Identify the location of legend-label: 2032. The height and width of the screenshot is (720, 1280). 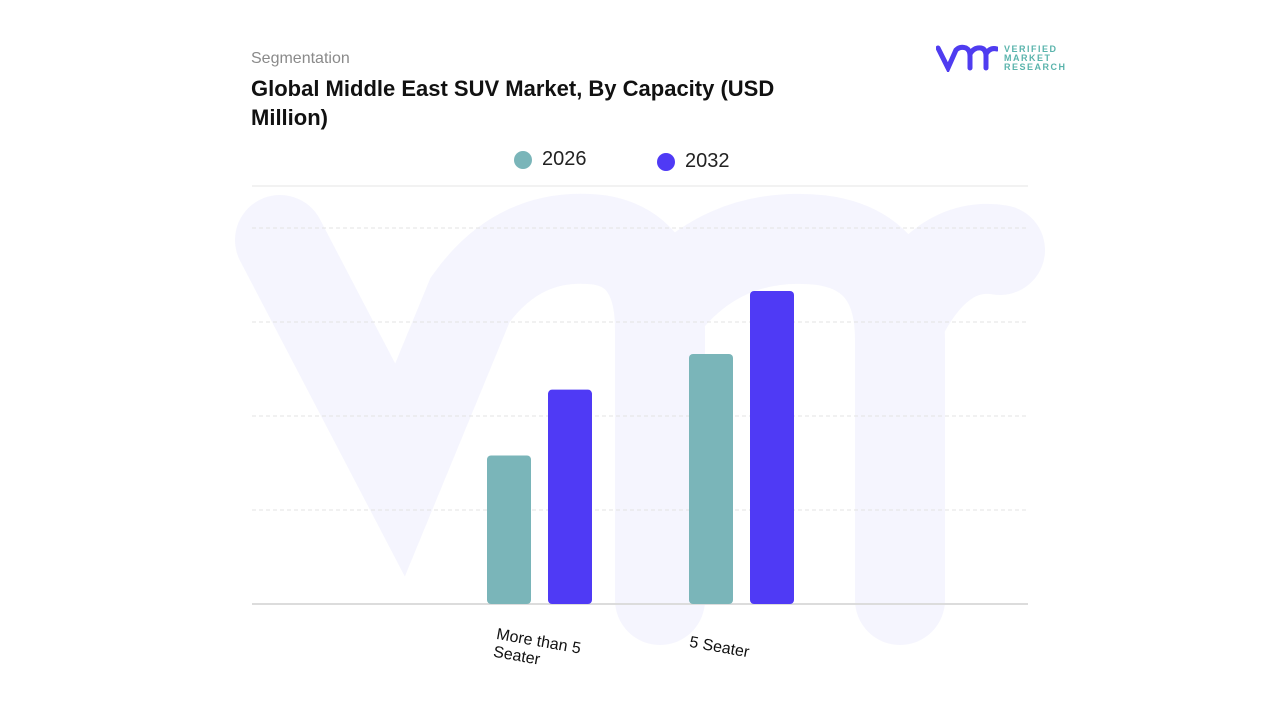
(707, 161).